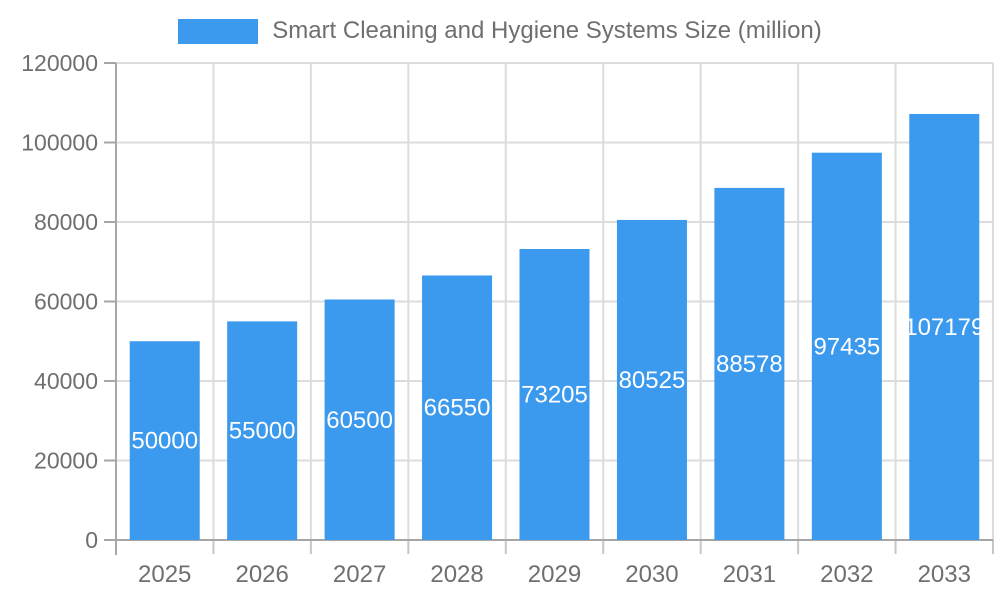  What do you see at coordinates (456, 574) in the screenshot?
I see `x-tick-label: 2028` at bounding box center [456, 574].